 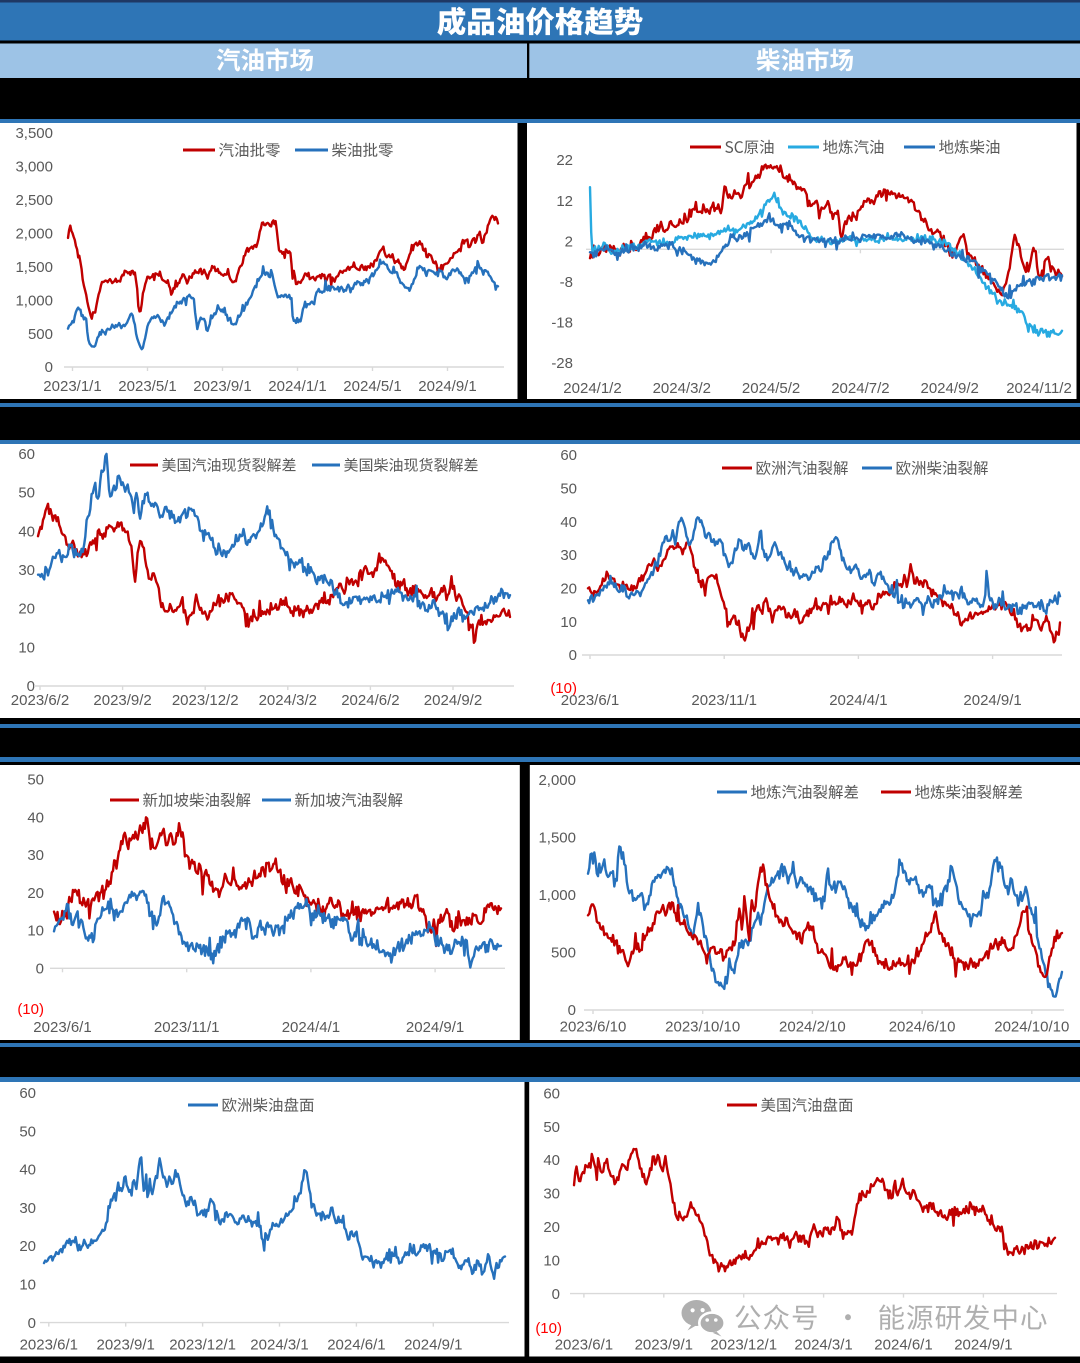 What do you see at coordinates (564, 201) in the screenshot?
I see `svg-text: 12` at bounding box center [564, 201].